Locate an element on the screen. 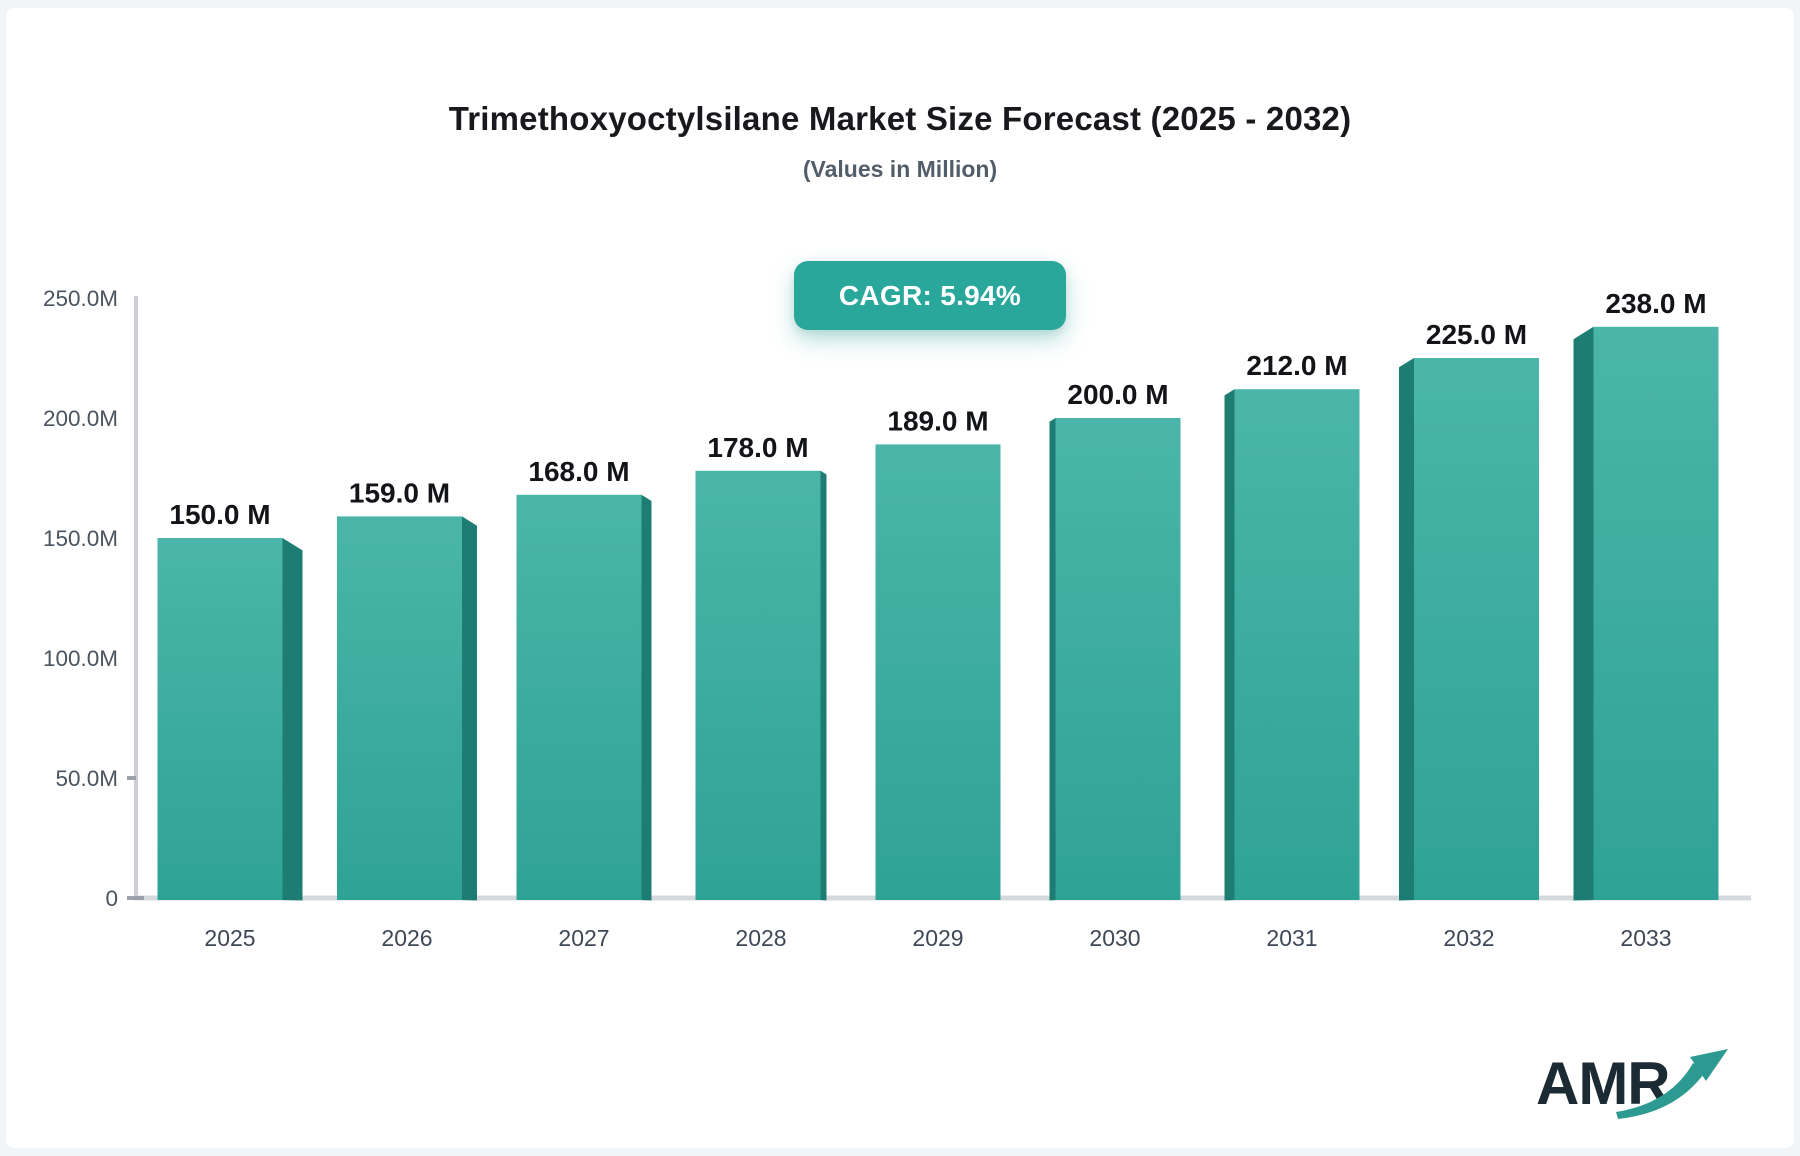 Image resolution: width=1800 pixels, height=1156 pixels. bar-2027: 168.0 M 2027 is located at coordinates (584, 703).